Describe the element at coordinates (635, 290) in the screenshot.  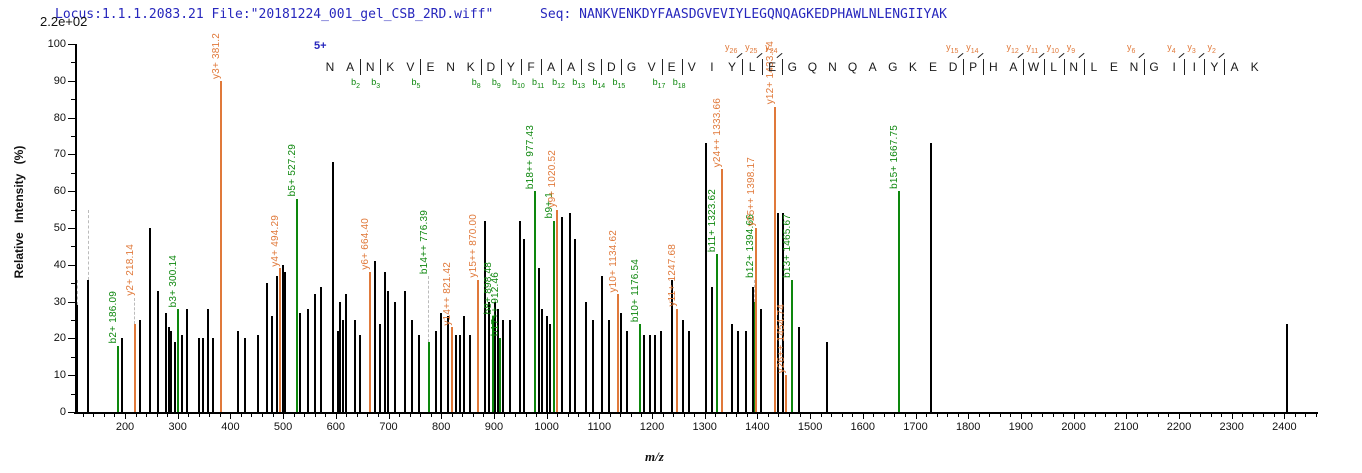
I see `b-ion-peak-label: b10+ 1176.54` at that location.